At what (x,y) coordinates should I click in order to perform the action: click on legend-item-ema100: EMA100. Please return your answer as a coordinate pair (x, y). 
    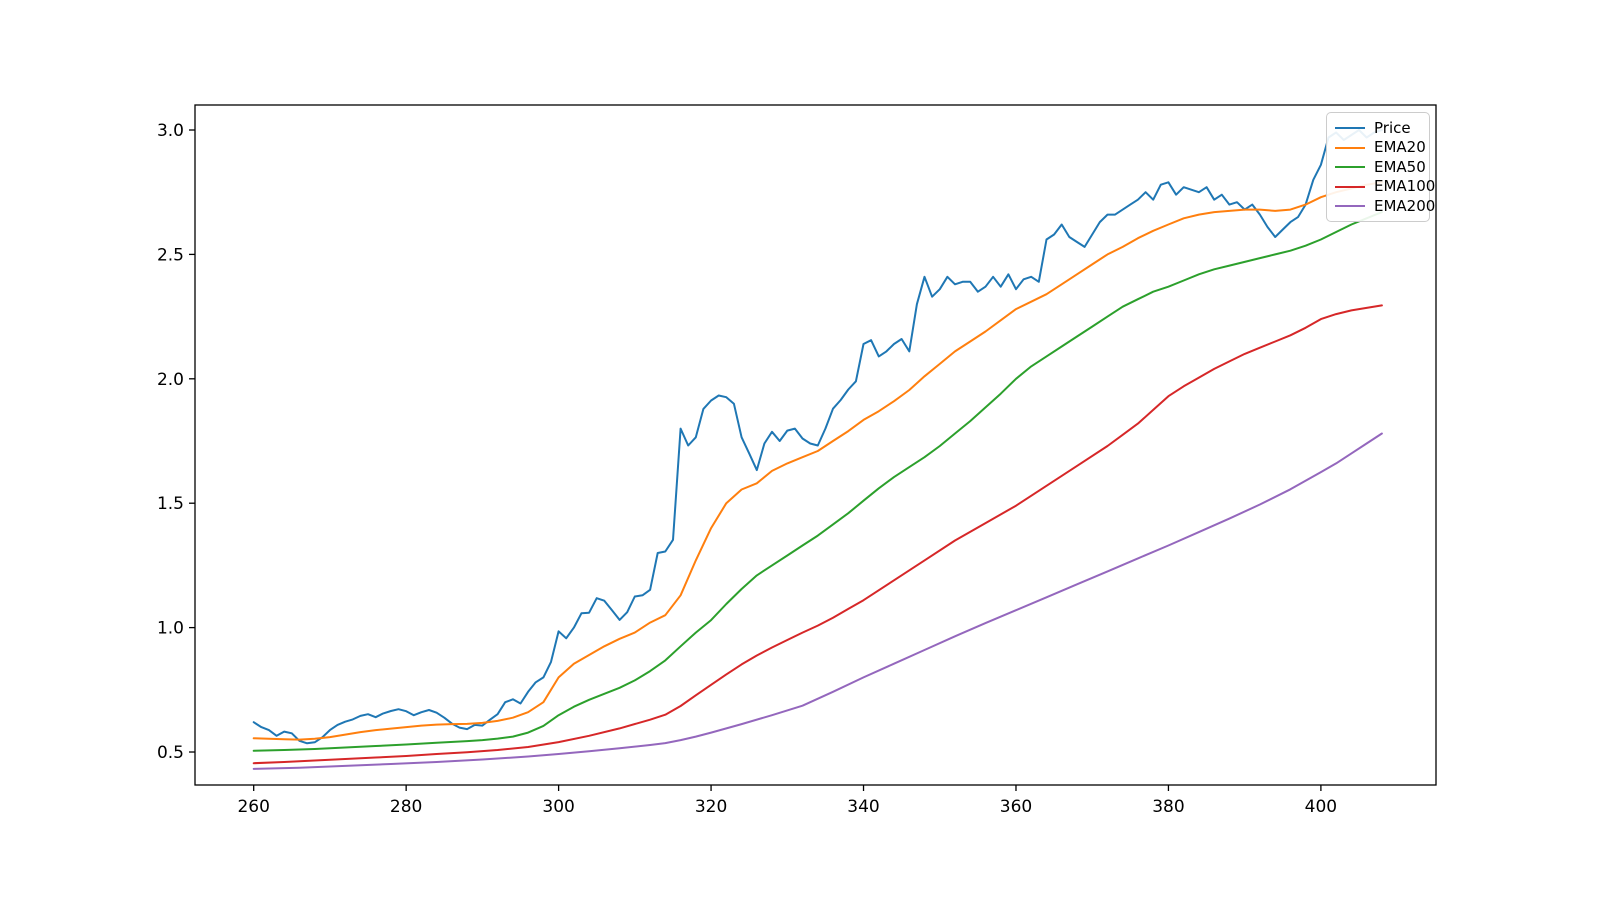
    Looking at the image, I should click on (1385, 187).